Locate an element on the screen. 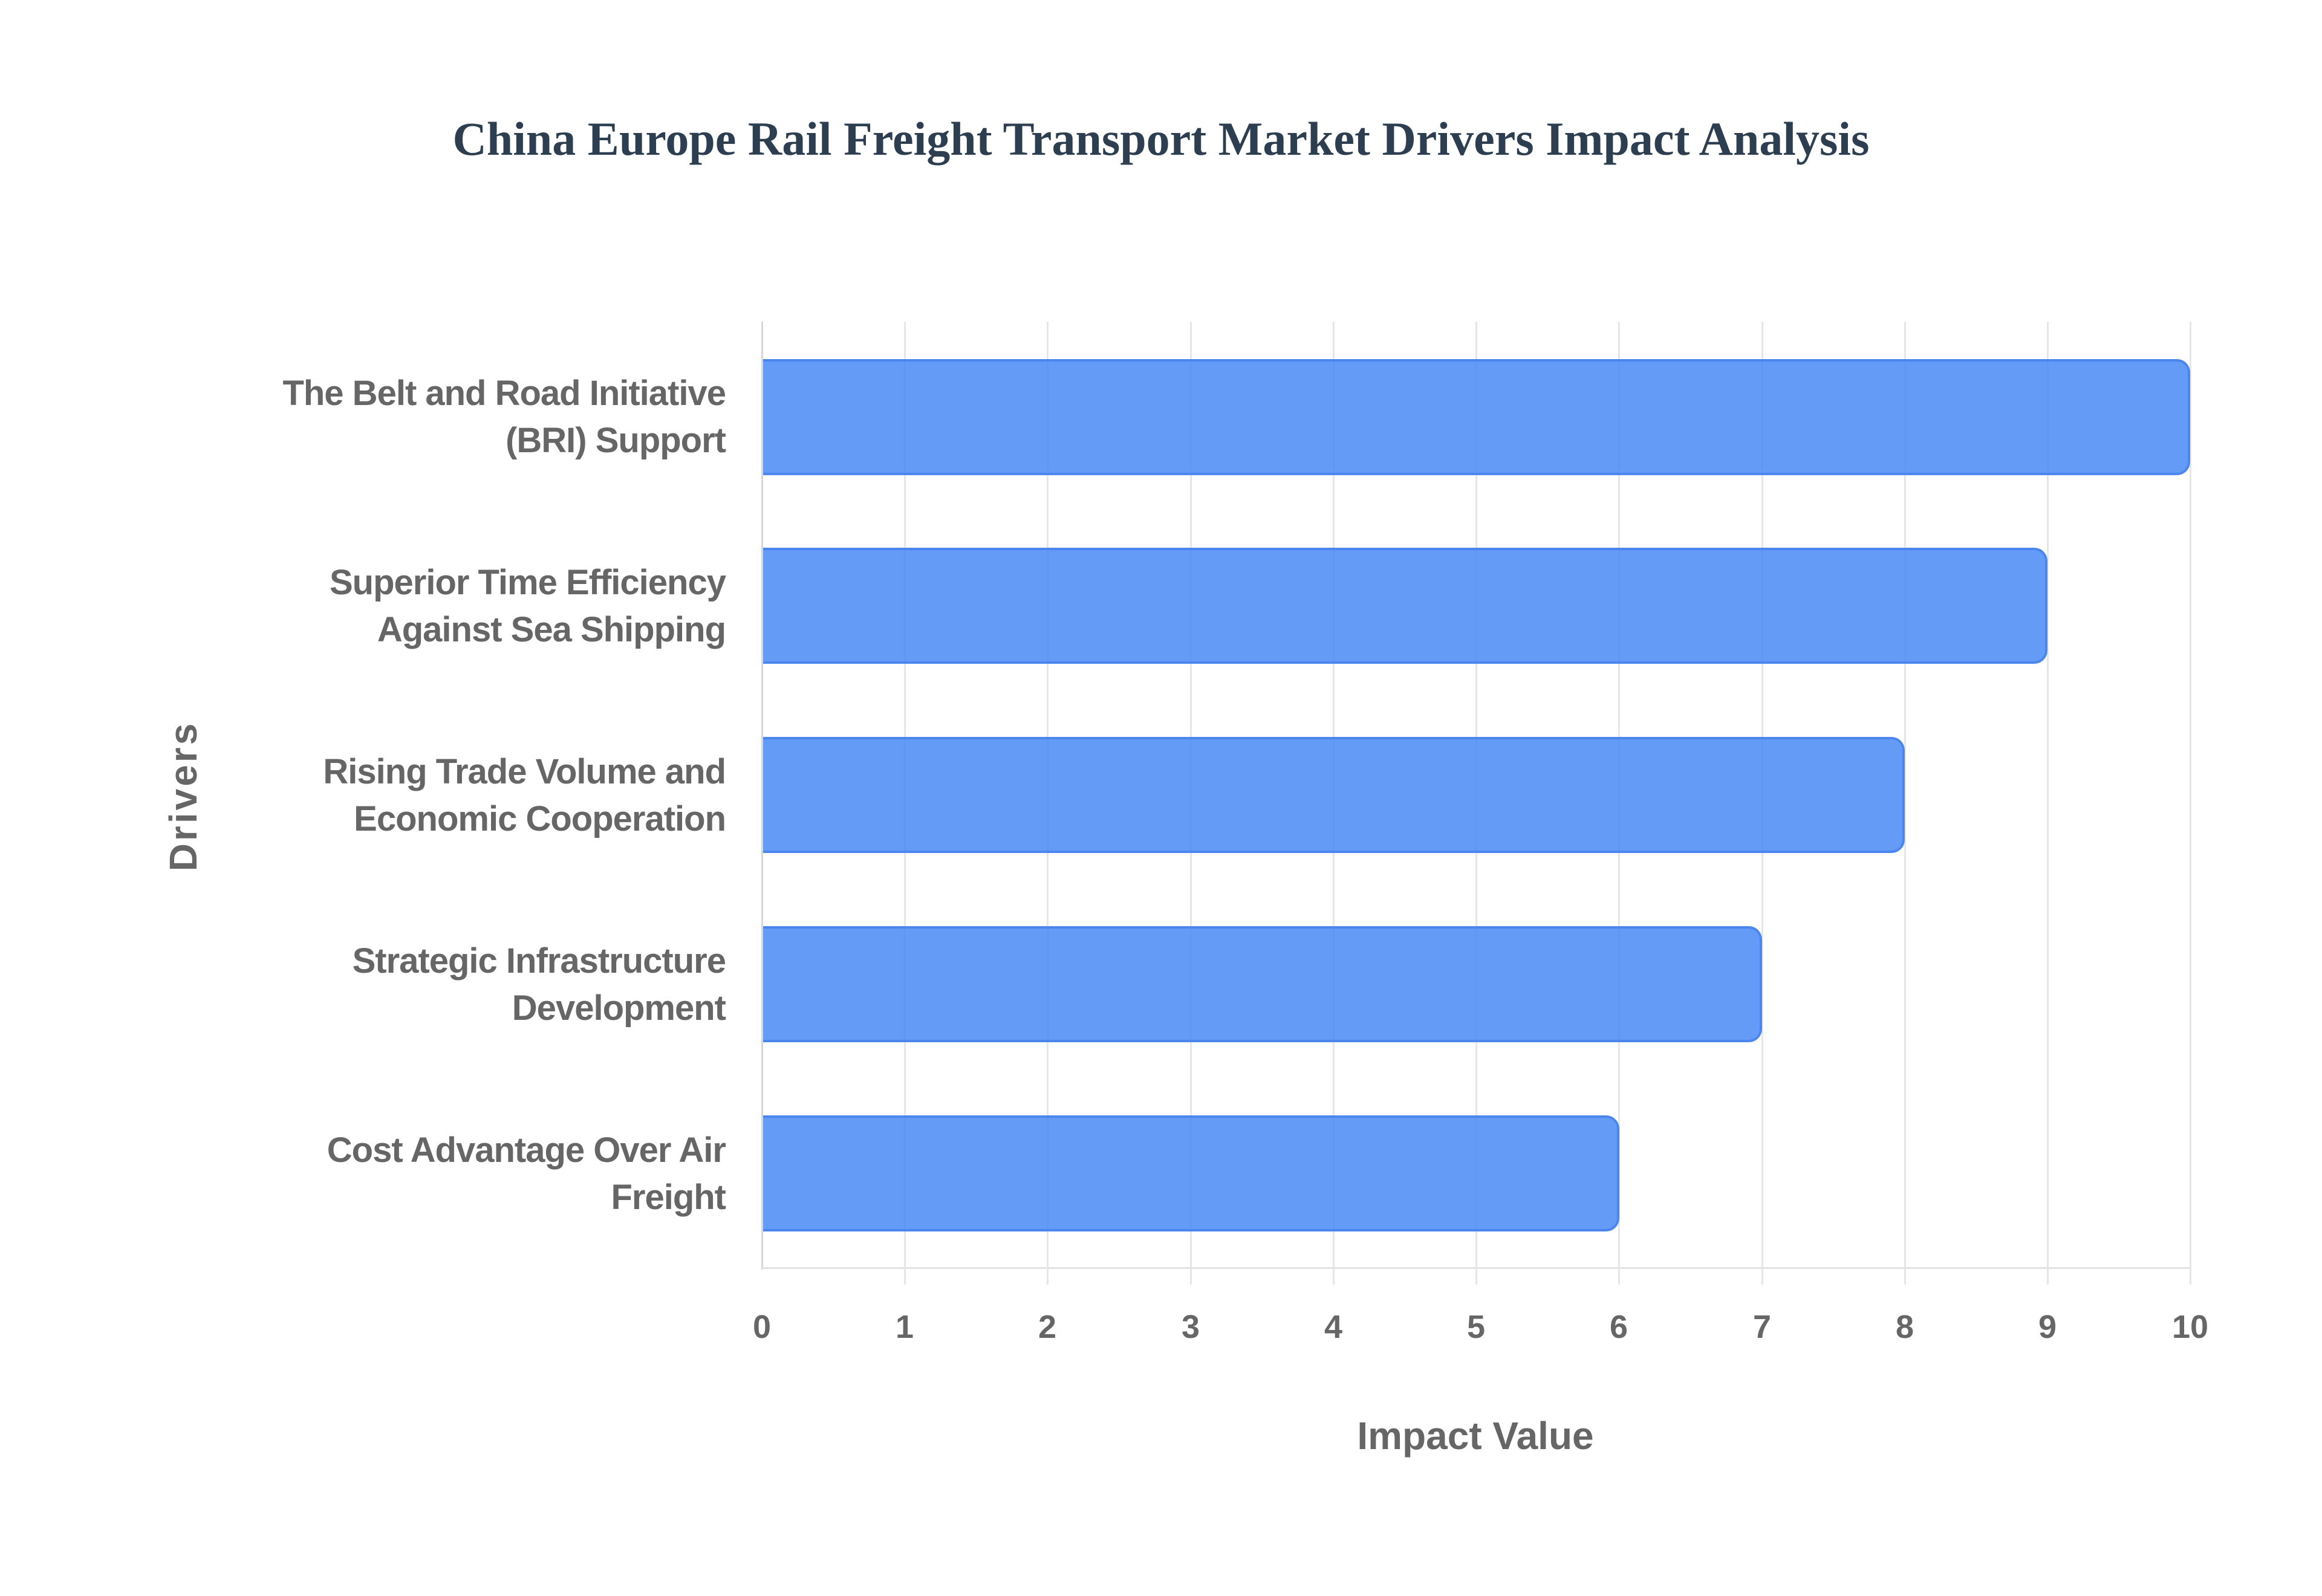 This screenshot has width=2322, height=1596. category-label-line: Economic Cooperation is located at coordinates (540, 819).